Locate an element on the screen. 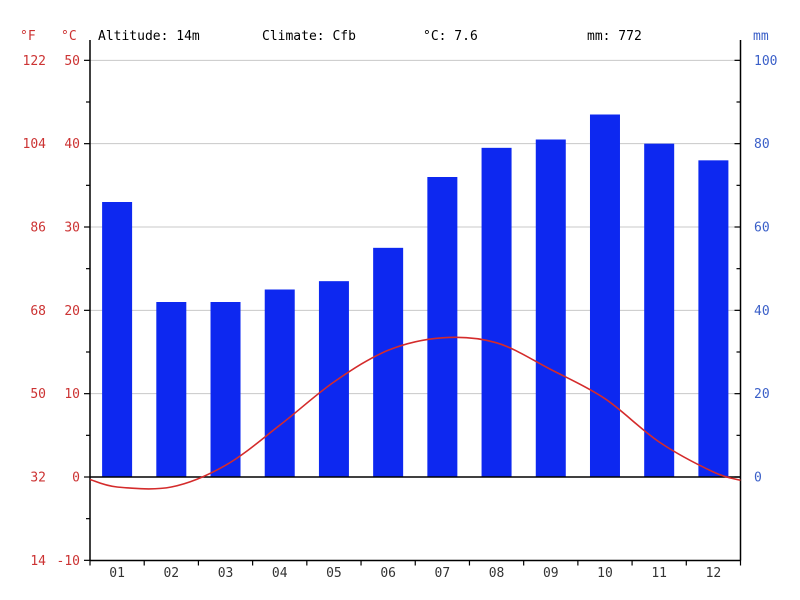 The width and height of the screenshot is (800, 600). month-label: 12 is located at coordinates (714, 573).